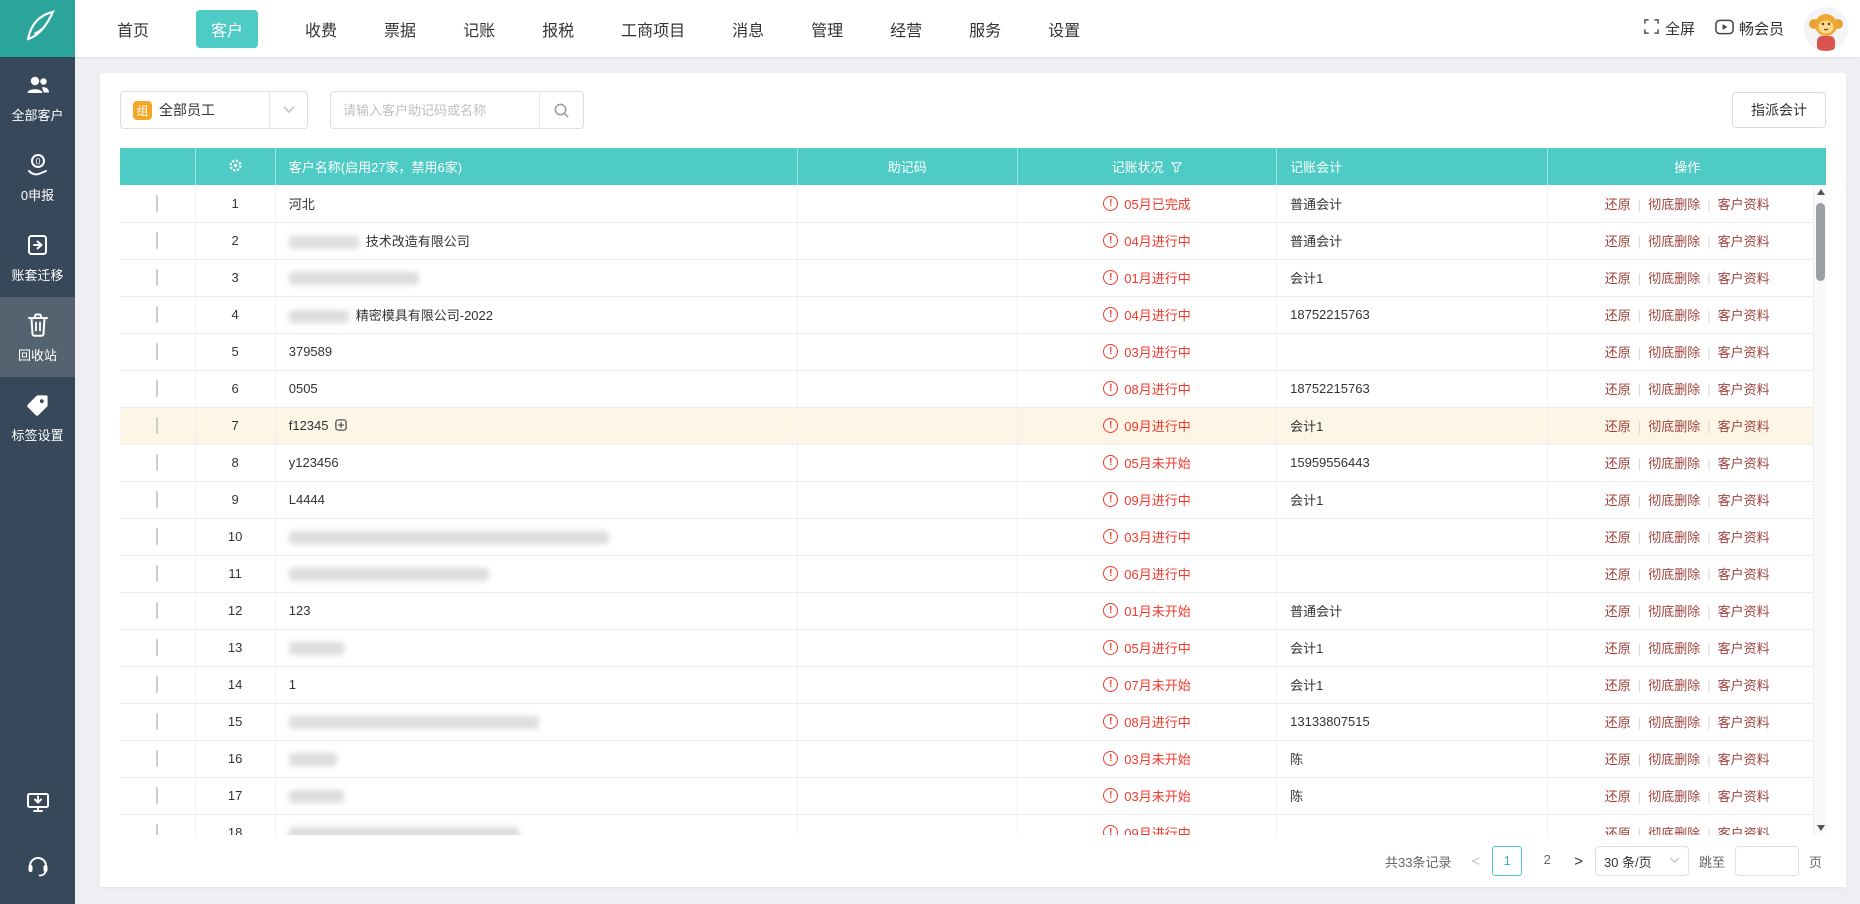 The width and height of the screenshot is (1860, 904). Describe the element at coordinates (1749, 28) in the screenshot. I see `member-button: 畅会员` at that location.